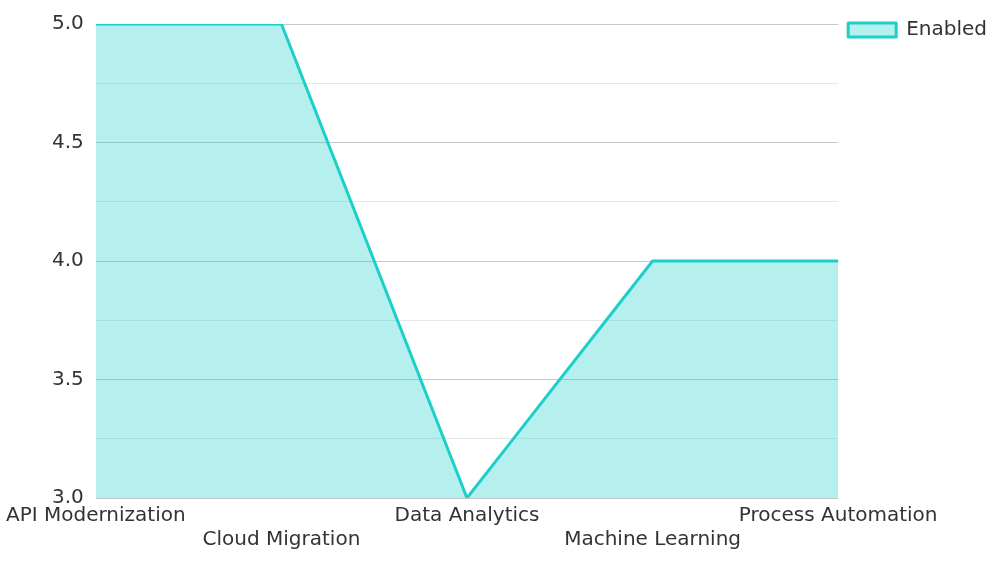 The width and height of the screenshot is (1001, 562). I want to click on x-tick-label: Machine Learning, so click(653, 538).